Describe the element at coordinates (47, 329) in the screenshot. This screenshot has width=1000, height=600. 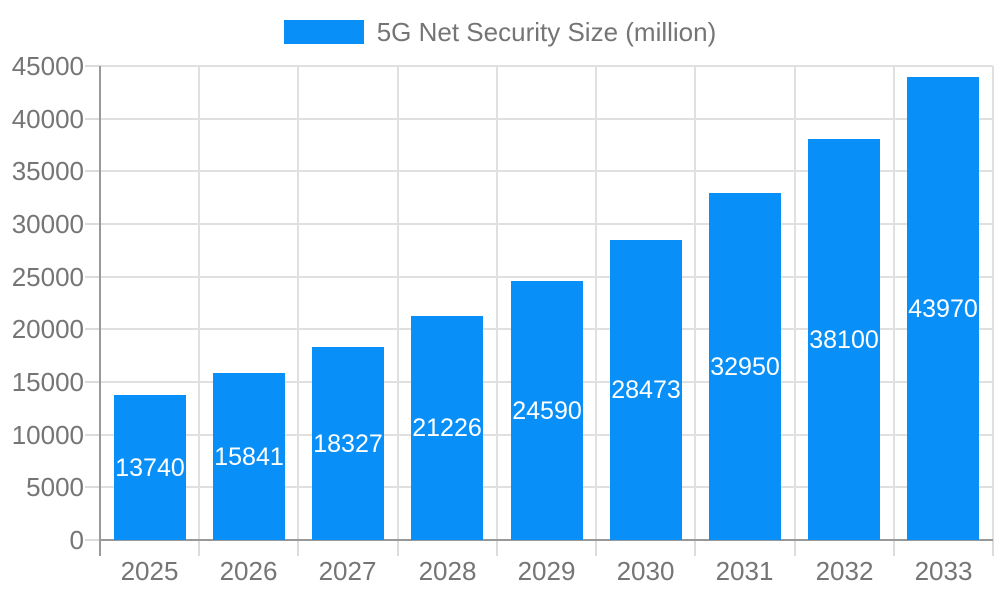
I see `y-axis-label: 20000` at that location.